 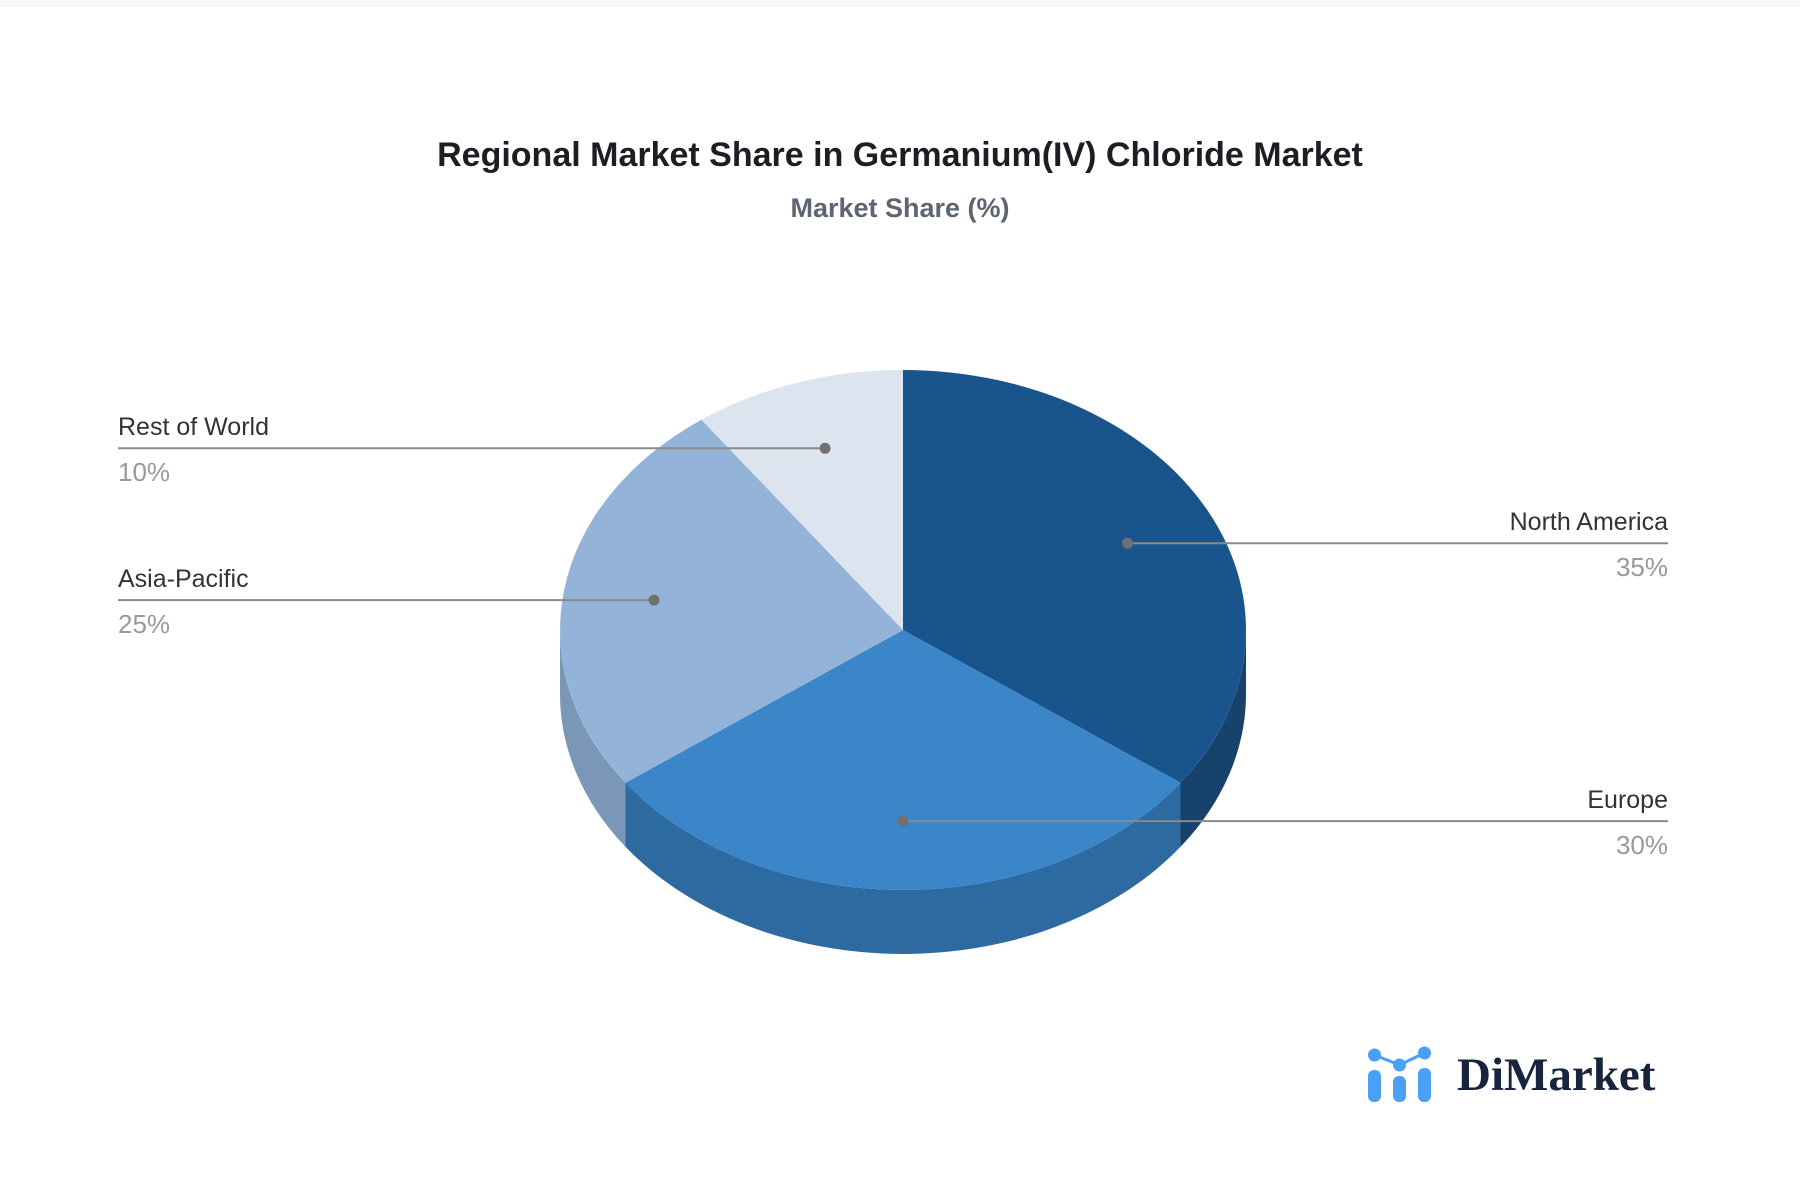 I want to click on chart-subtitle: Market Share (%), so click(x=900, y=208).